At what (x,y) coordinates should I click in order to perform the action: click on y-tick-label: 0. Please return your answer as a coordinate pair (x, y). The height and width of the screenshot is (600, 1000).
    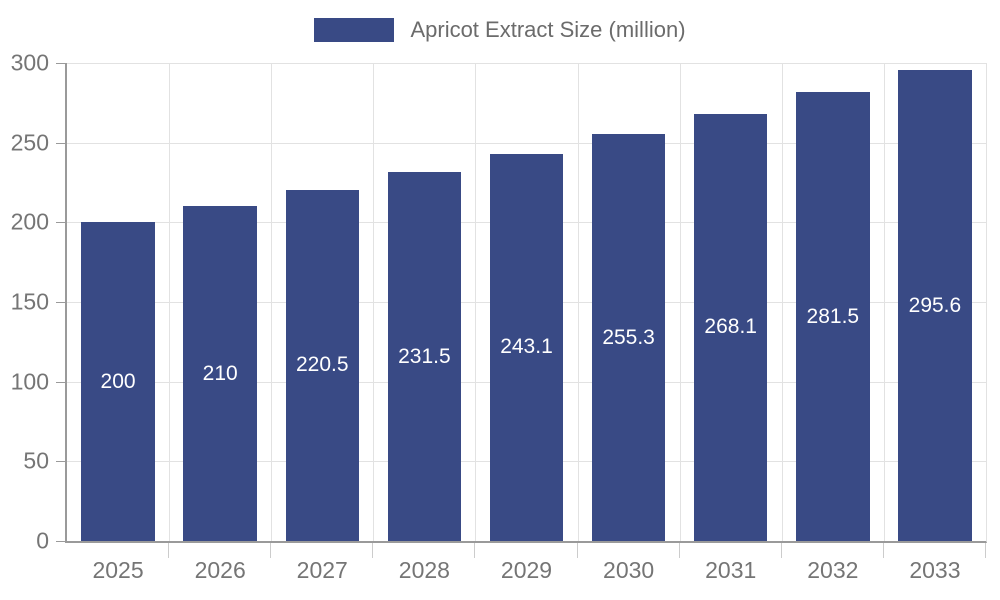
    Looking at the image, I should click on (42, 540).